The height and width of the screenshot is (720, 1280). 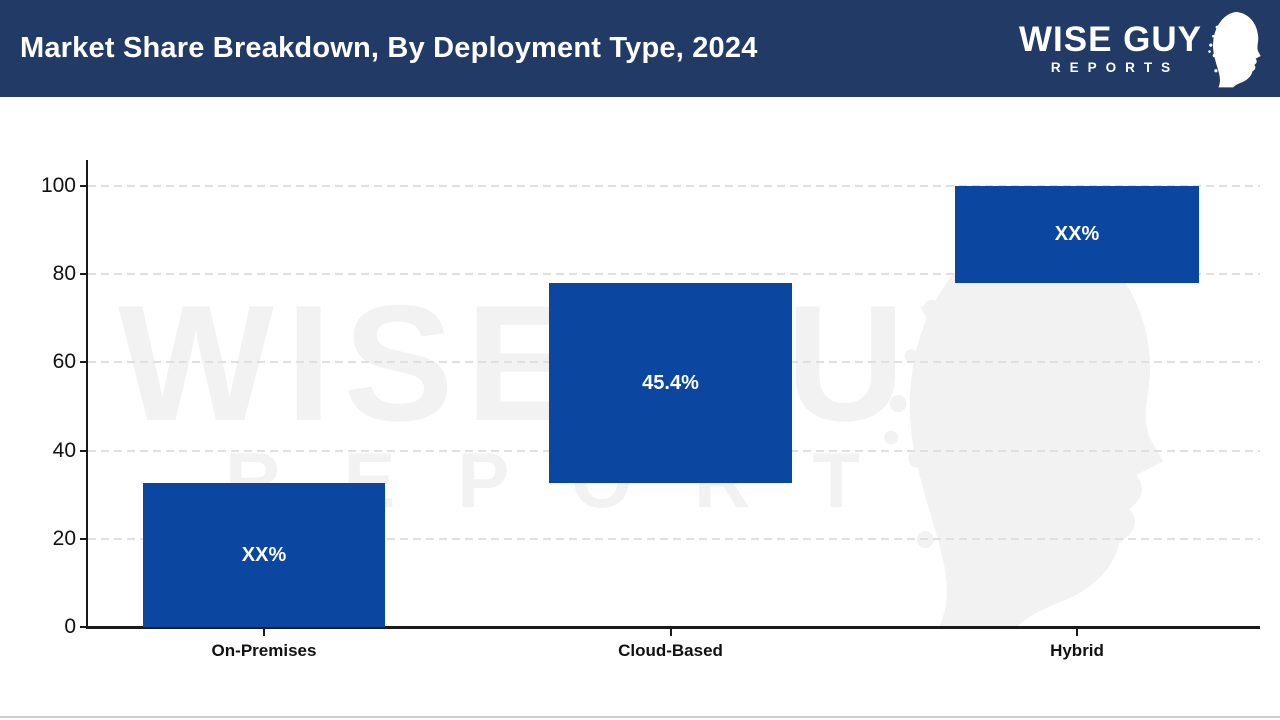 What do you see at coordinates (1115, 68) in the screenshot?
I see `logo-subtext: REPORTS` at bounding box center [1115, 68].